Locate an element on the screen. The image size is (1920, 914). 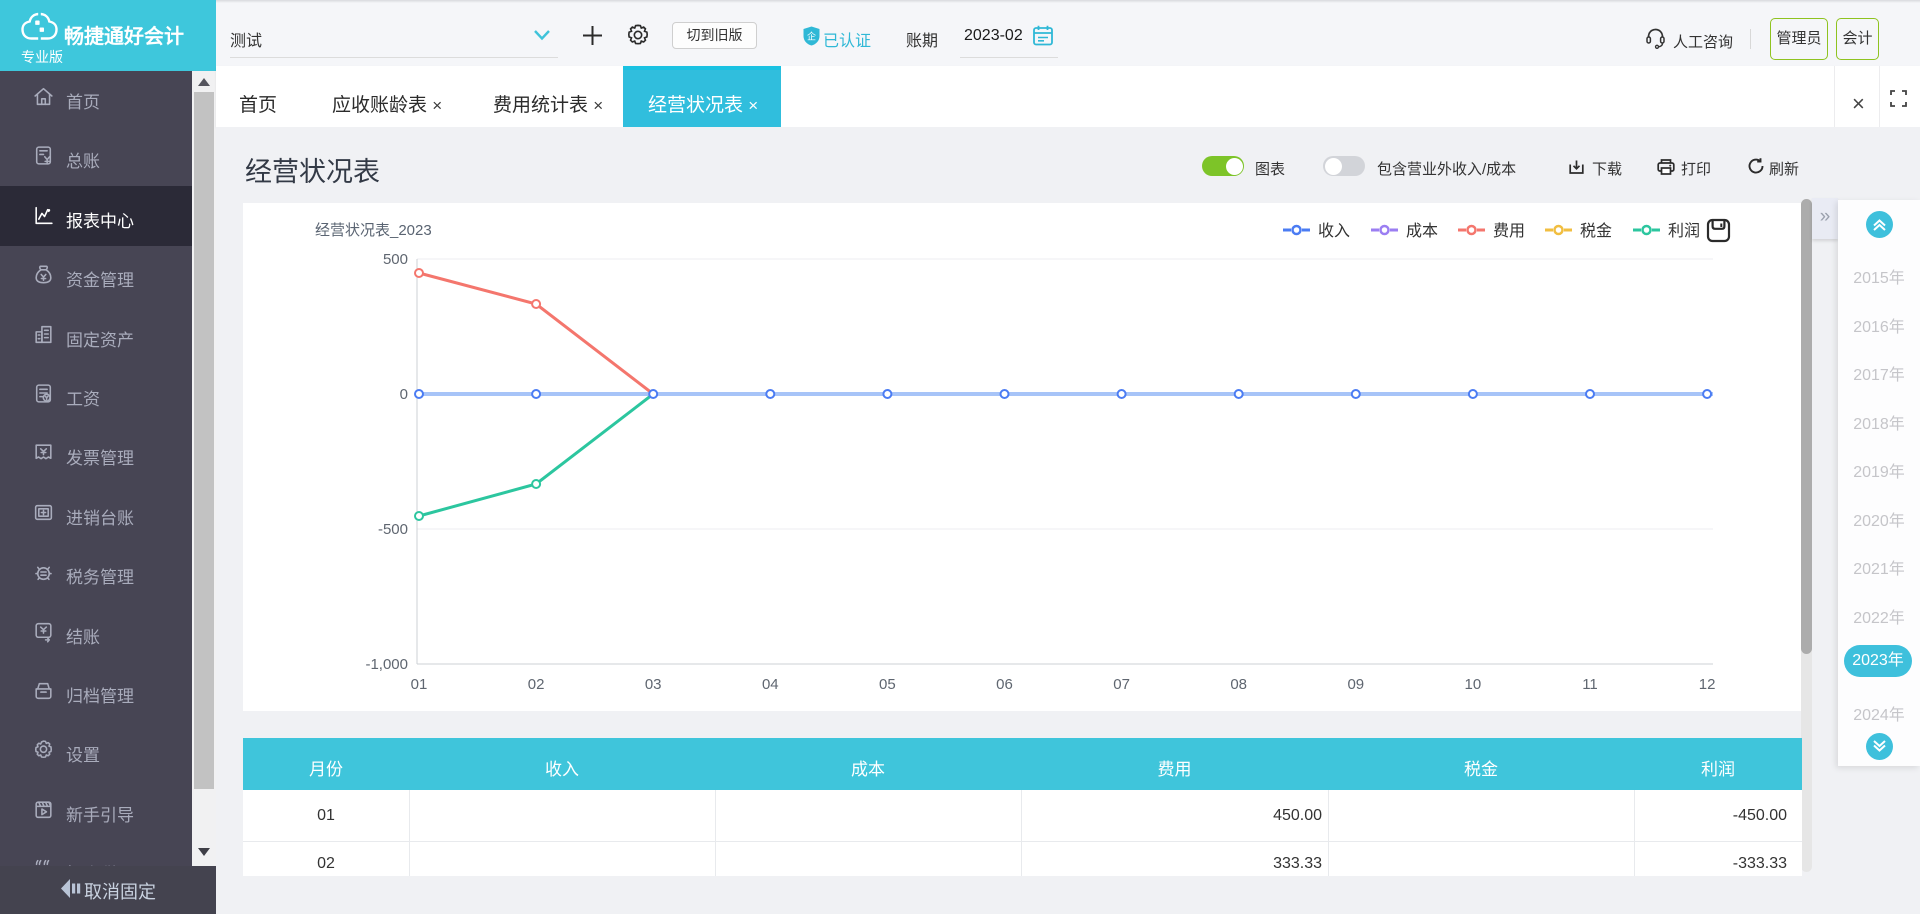
svg-text: 06 is located at coordinates (1004, 684).